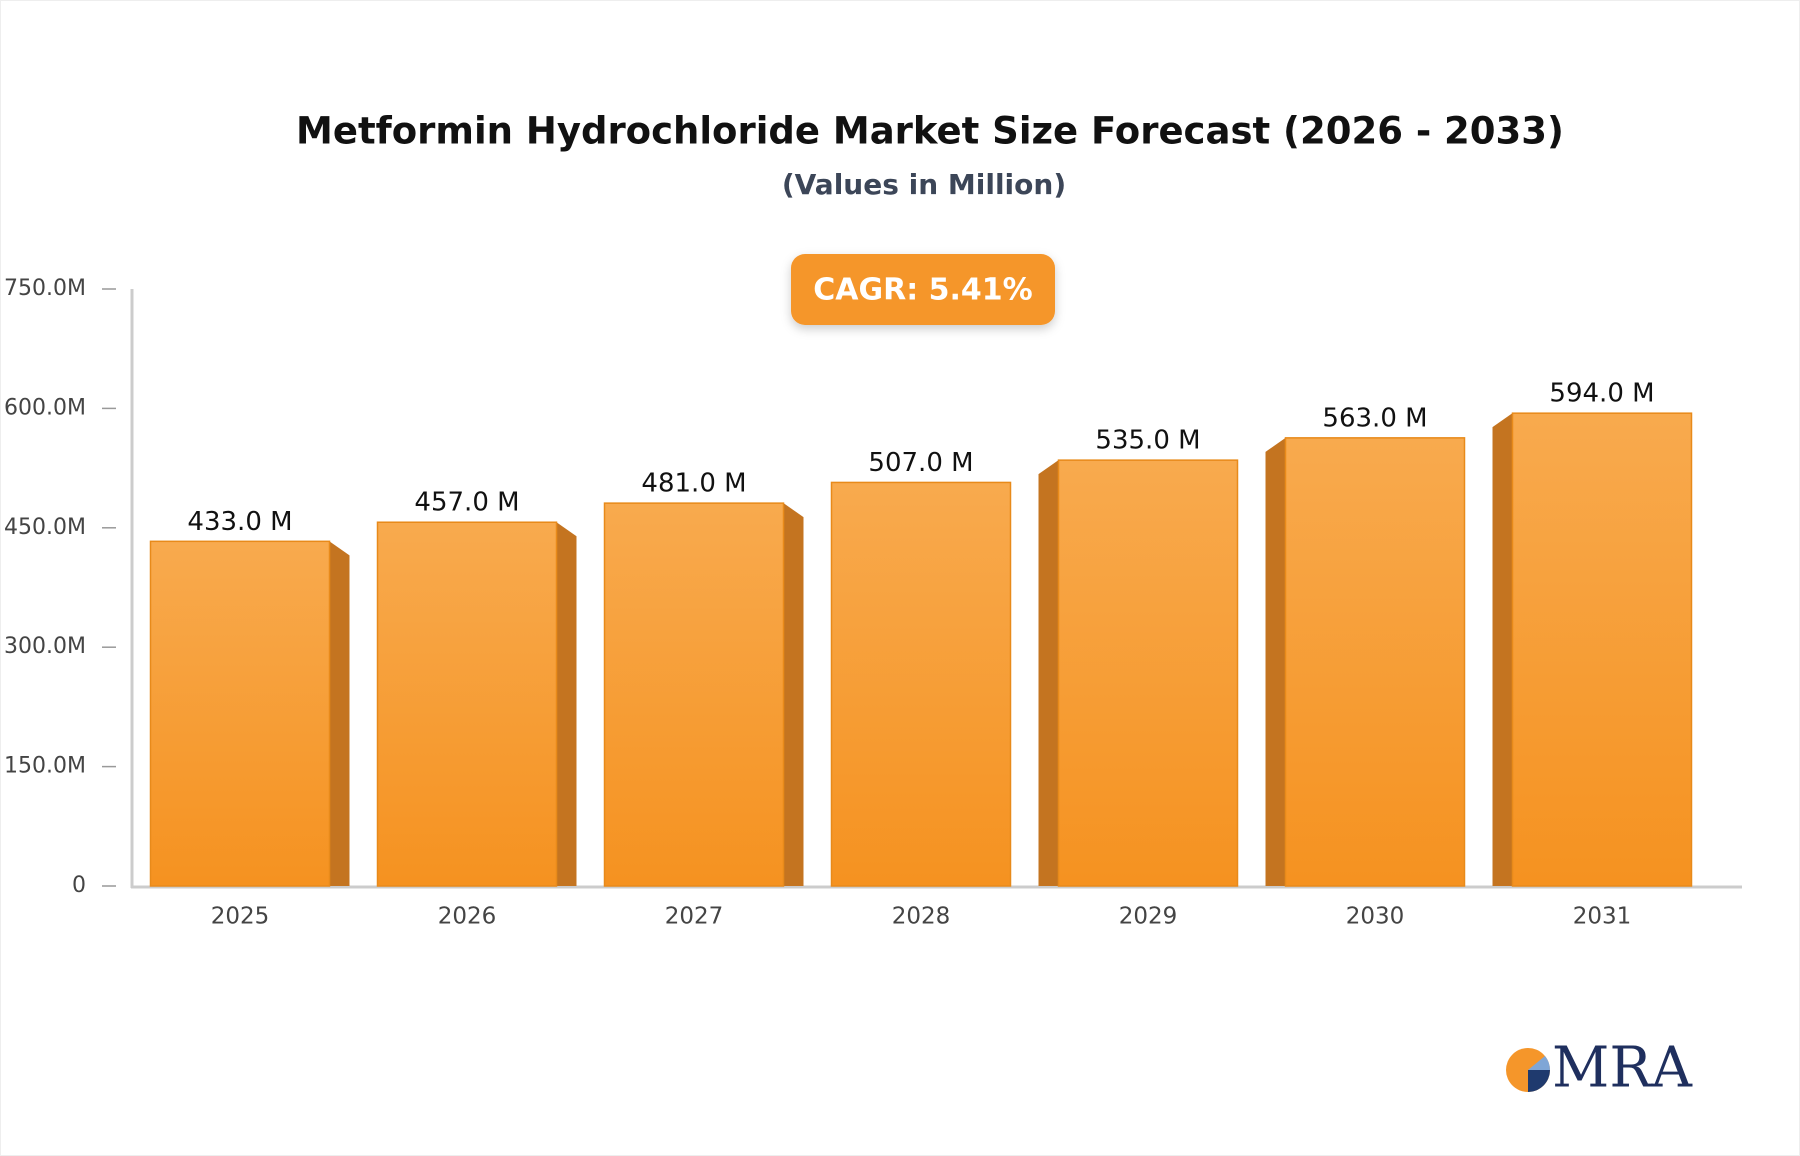 This screenshot has height=1156, width=1800. Describe the element at coordinates (1622, 1068) in the screenshot. I see `logo-text: MRA` at that location.